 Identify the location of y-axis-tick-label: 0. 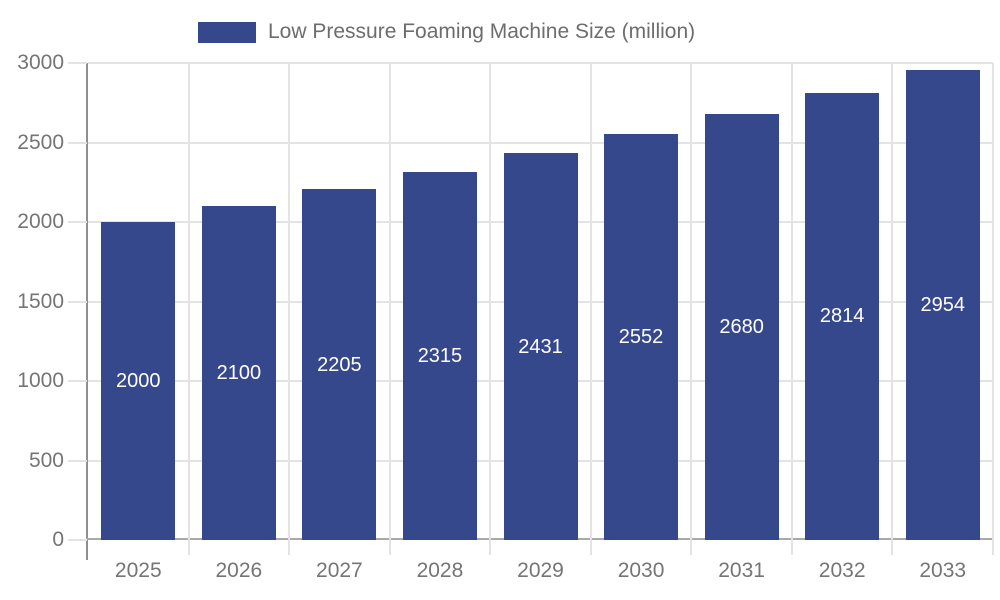
(58, 539).